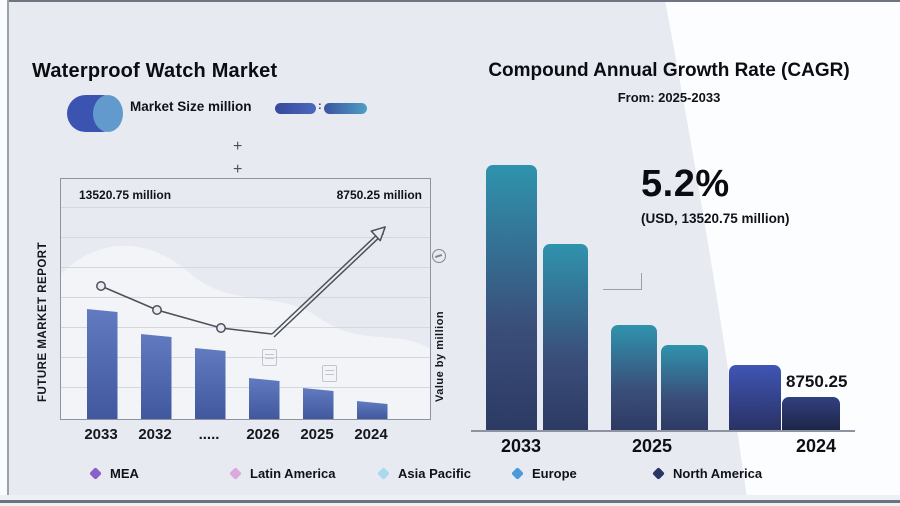  Describe the element at coordinates (155, 71) in the screenshot. I see `page-title: Waterproof Watch Market` at that location.